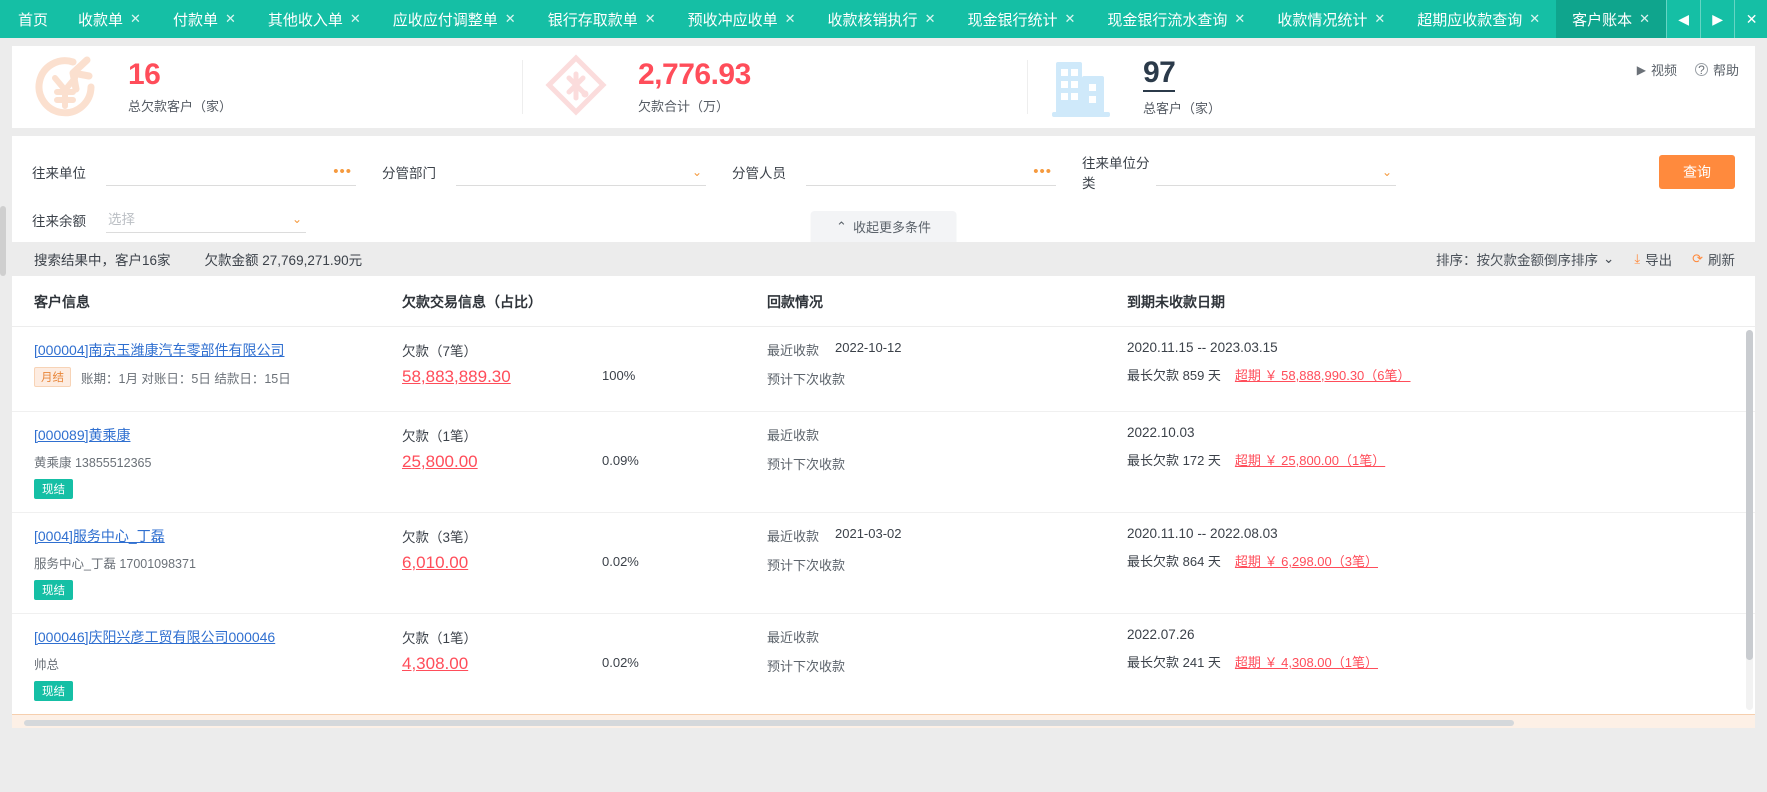 Image resolution: width=1767 pixels, height=792 pixels. What do you see at coordinates (1525, 259) in the screenshot?
I see `sort-selector: 排序：按欠款金额倒序排序 ⌄` at bounding box center [1525, 259].